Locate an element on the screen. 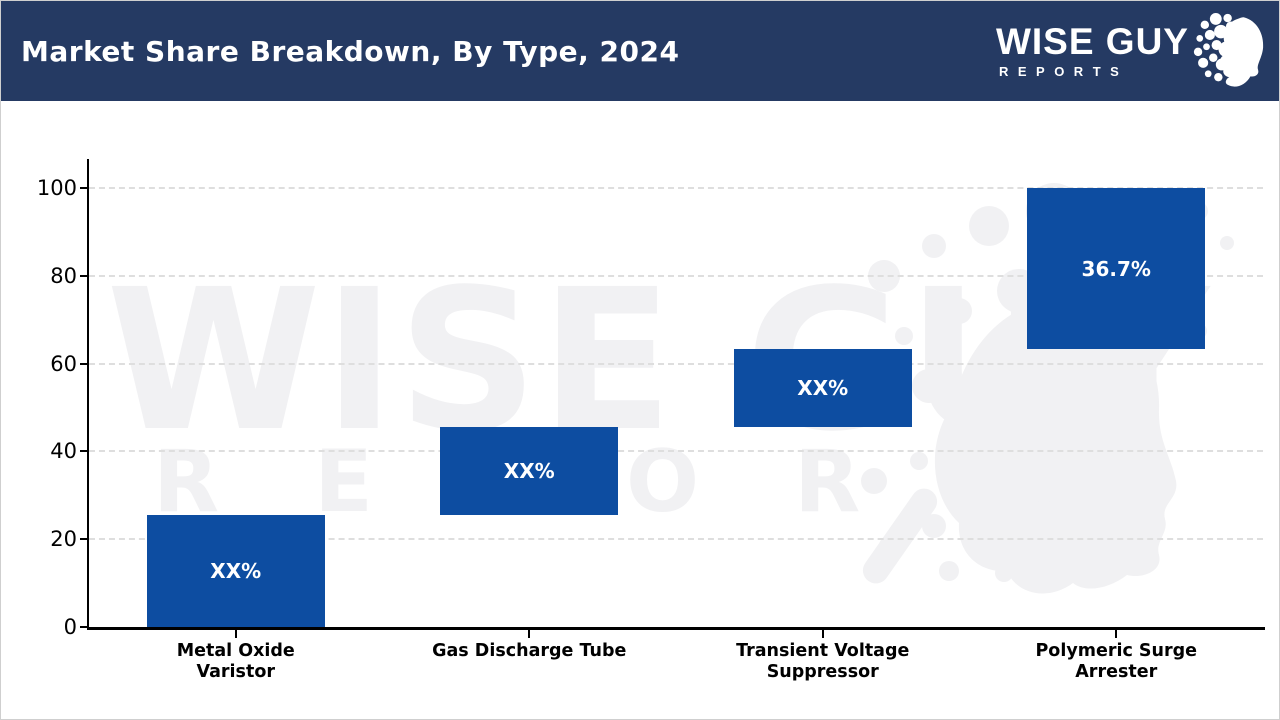  y-tick-label: 80 is located at coordinates (63, 275).